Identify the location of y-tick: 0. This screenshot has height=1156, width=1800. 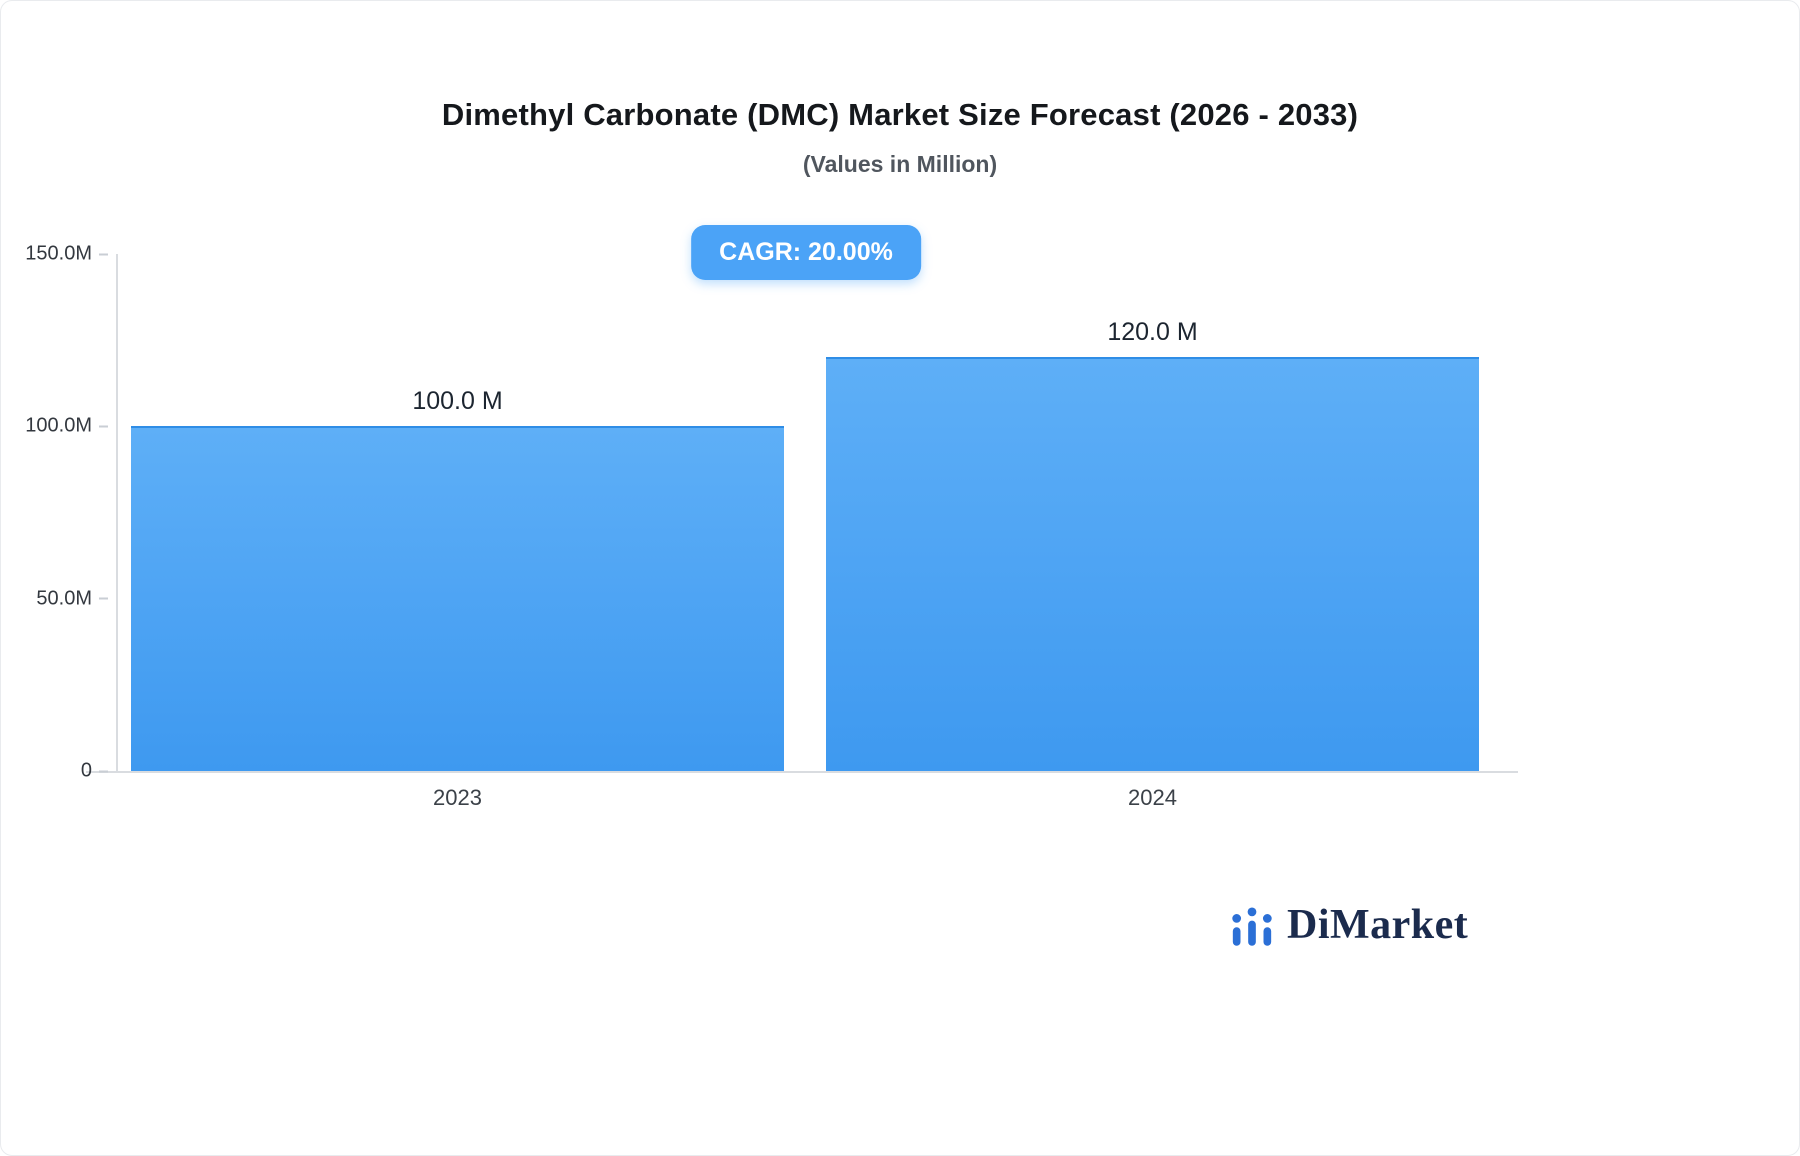
(94, 771).